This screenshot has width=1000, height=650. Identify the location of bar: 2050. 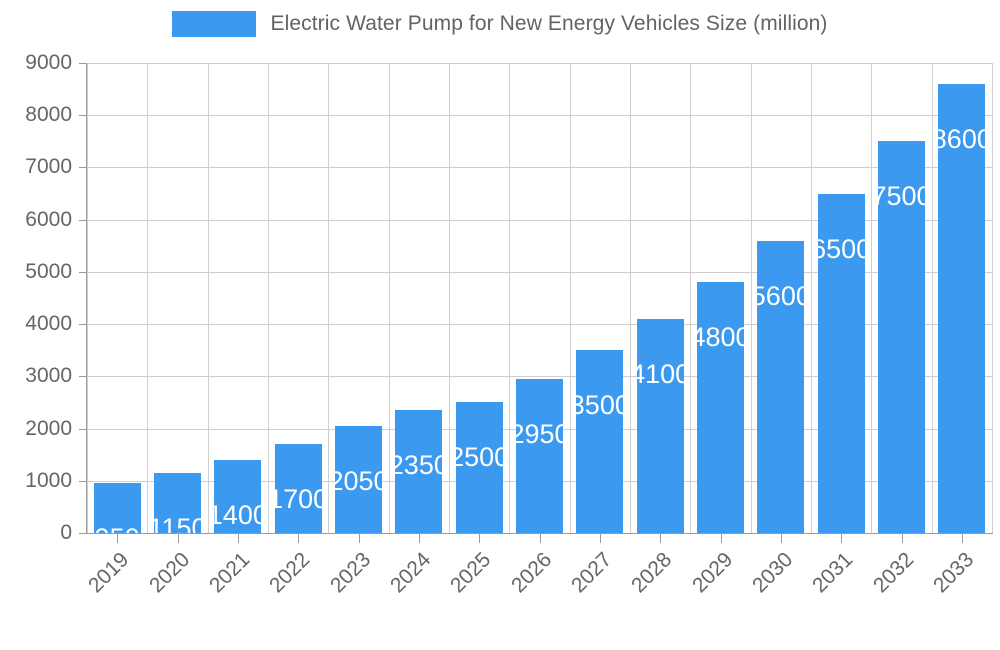
(358, 479).